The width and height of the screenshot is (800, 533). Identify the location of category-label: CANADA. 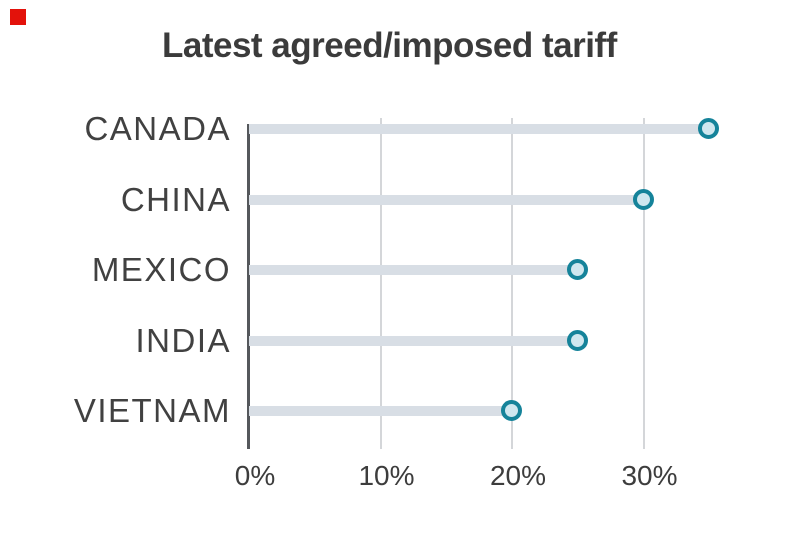
(157, 128).